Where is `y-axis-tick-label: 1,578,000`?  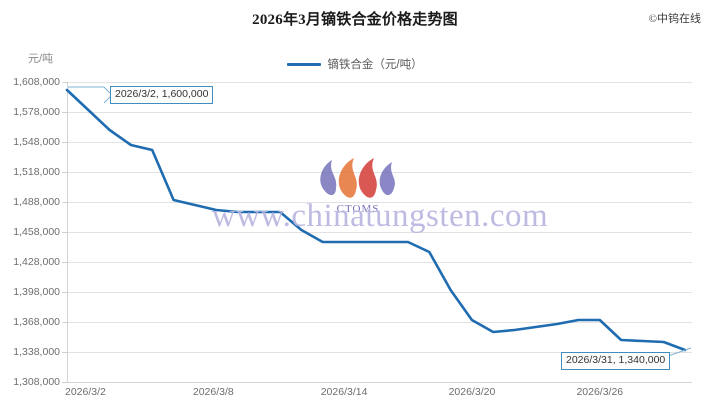 y-axis-tick-label: 1,578,000 is located at coordinates (36, 112).